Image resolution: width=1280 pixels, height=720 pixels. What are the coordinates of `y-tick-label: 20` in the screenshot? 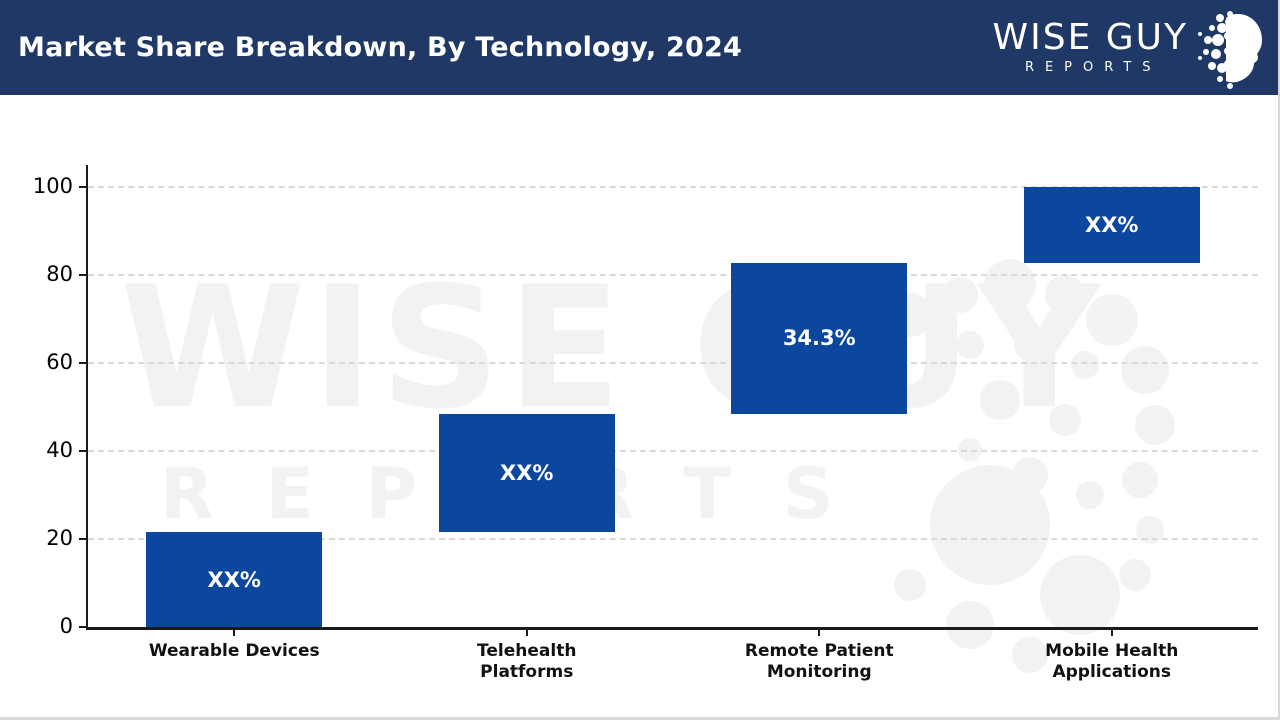 It's located at (59, 538).